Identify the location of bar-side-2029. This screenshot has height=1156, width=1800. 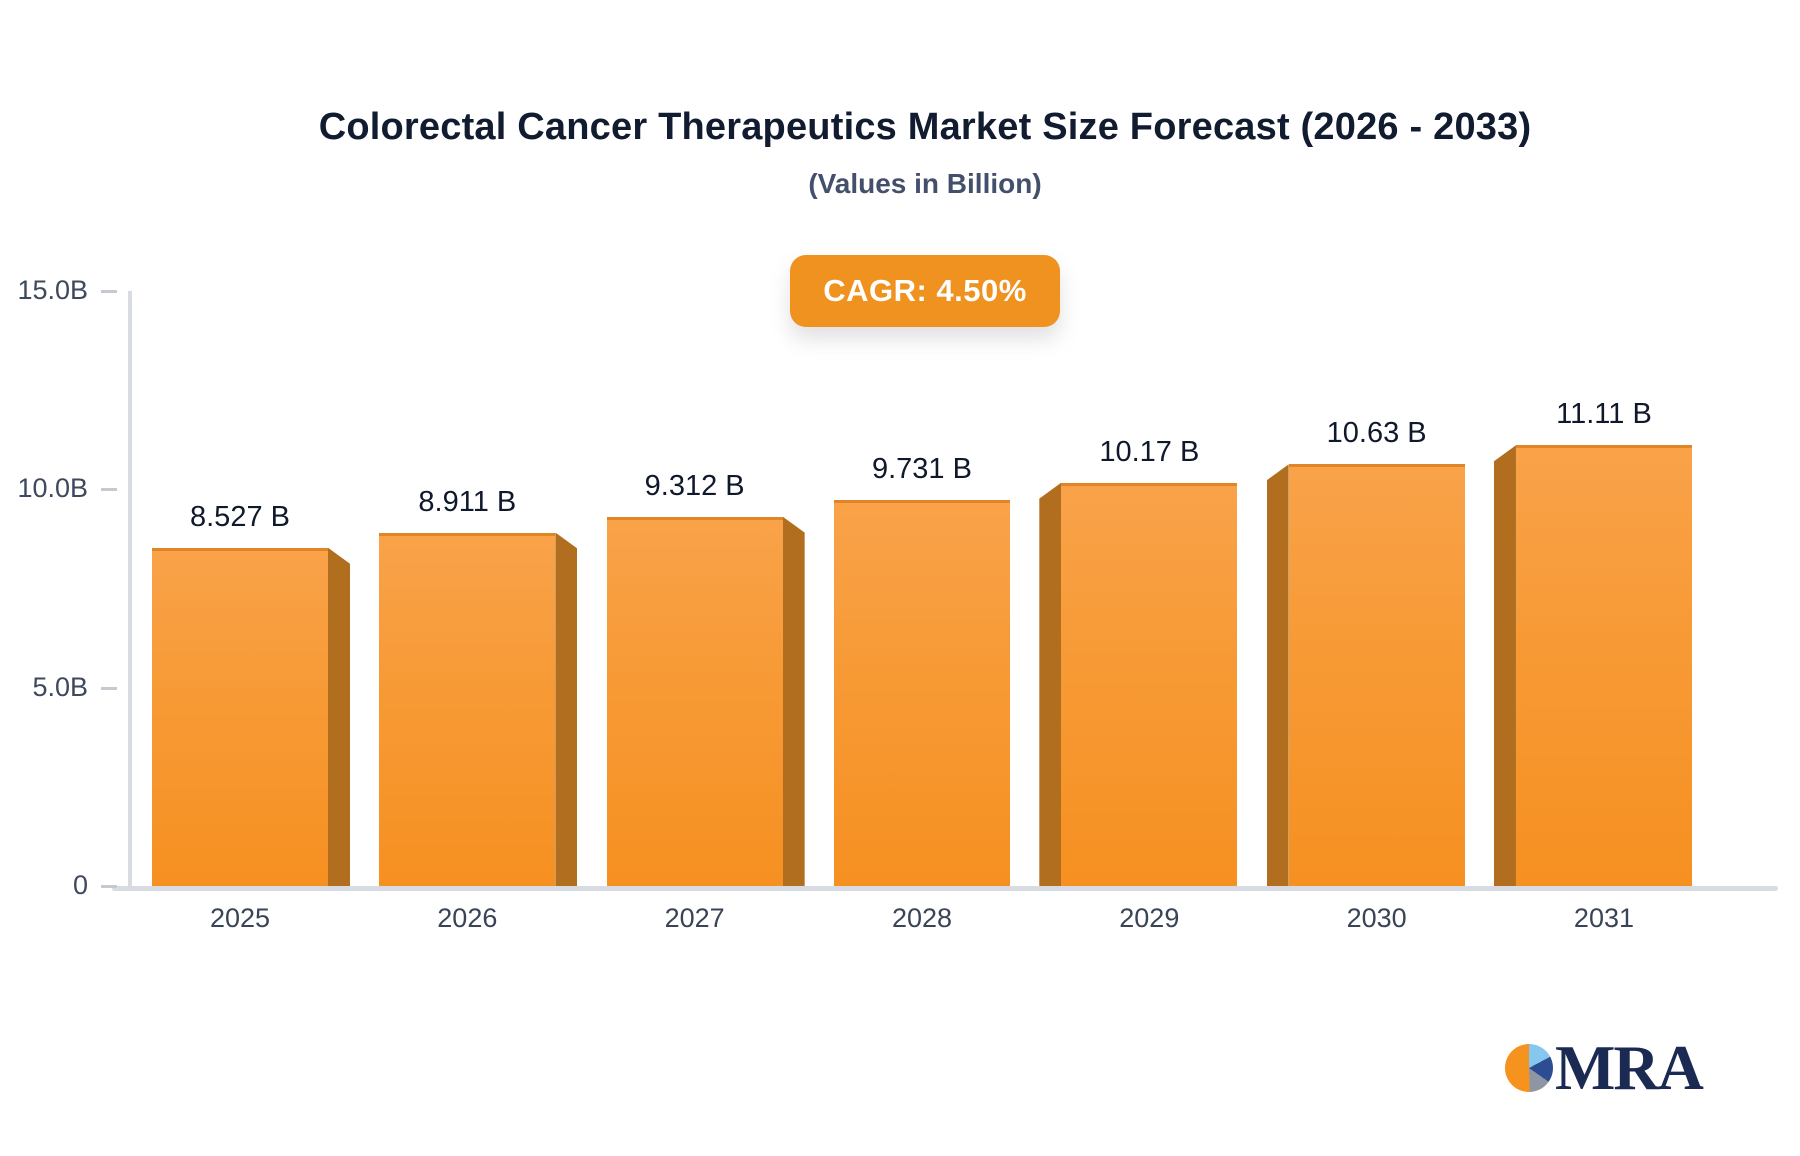
(1050, 684).